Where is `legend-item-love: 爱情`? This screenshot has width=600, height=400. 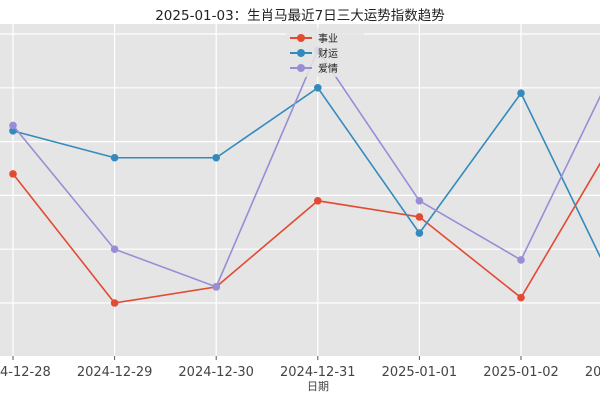 legend-item-love: 爱情 is located at coordinates (325, 67).